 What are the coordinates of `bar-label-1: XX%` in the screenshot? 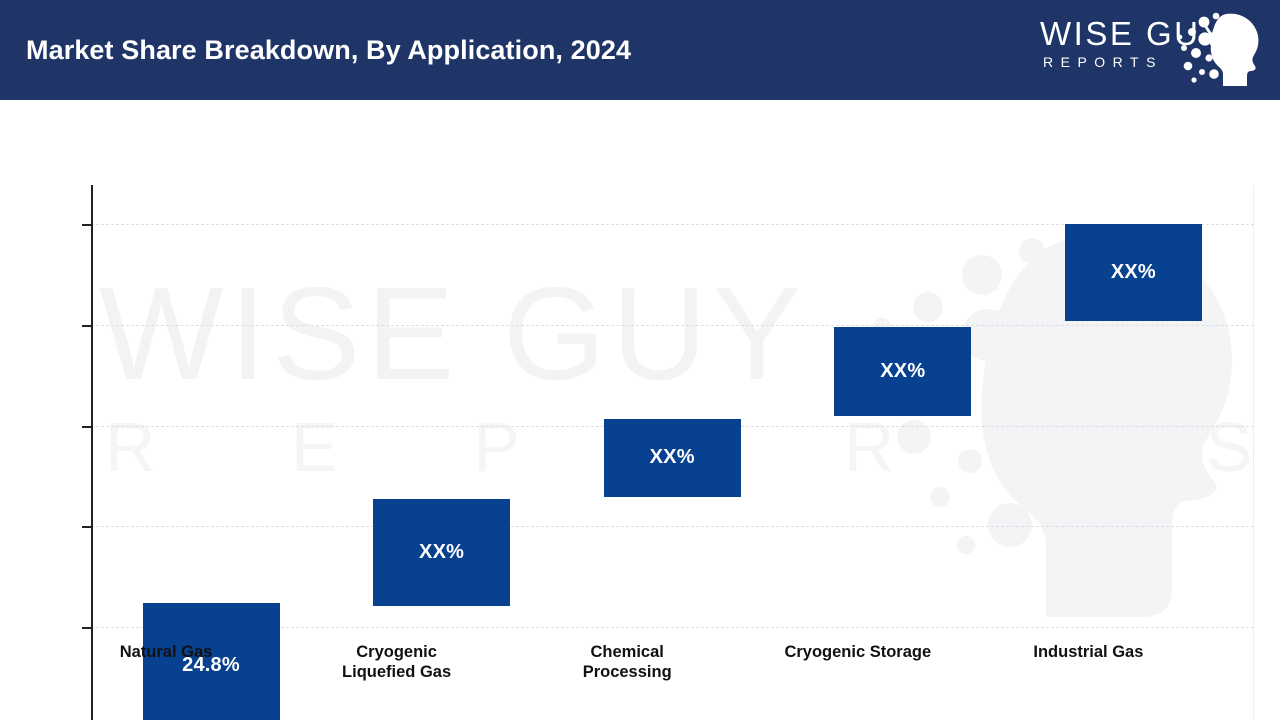 It's located at (442, 551).